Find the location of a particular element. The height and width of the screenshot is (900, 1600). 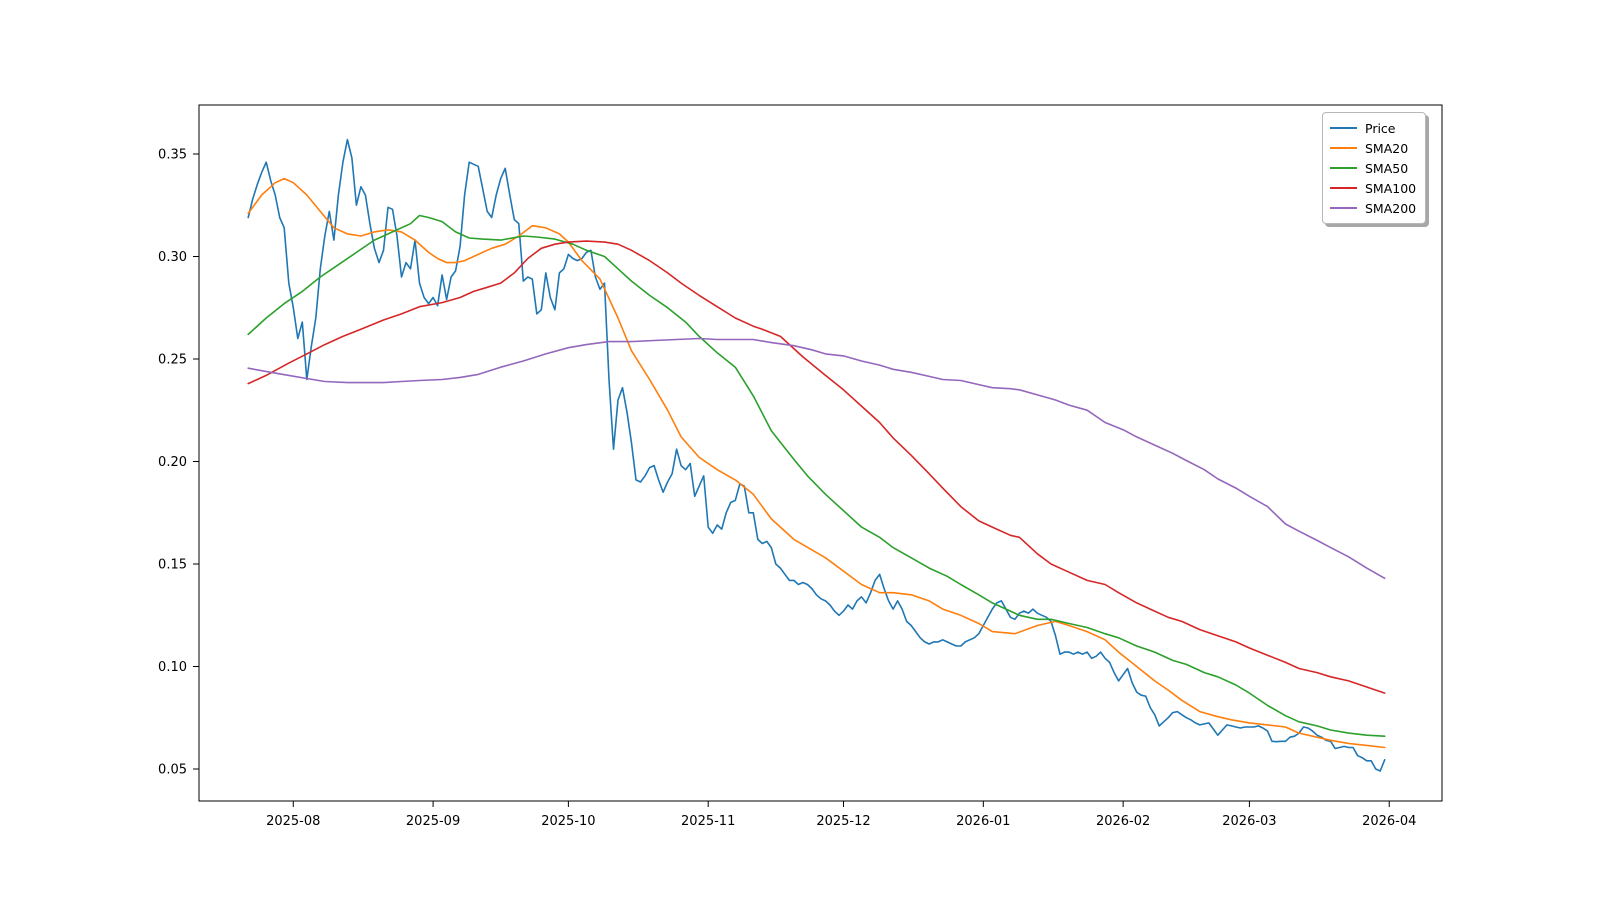

y-tick-label: 0.30 is located at coordinates (172, 257).